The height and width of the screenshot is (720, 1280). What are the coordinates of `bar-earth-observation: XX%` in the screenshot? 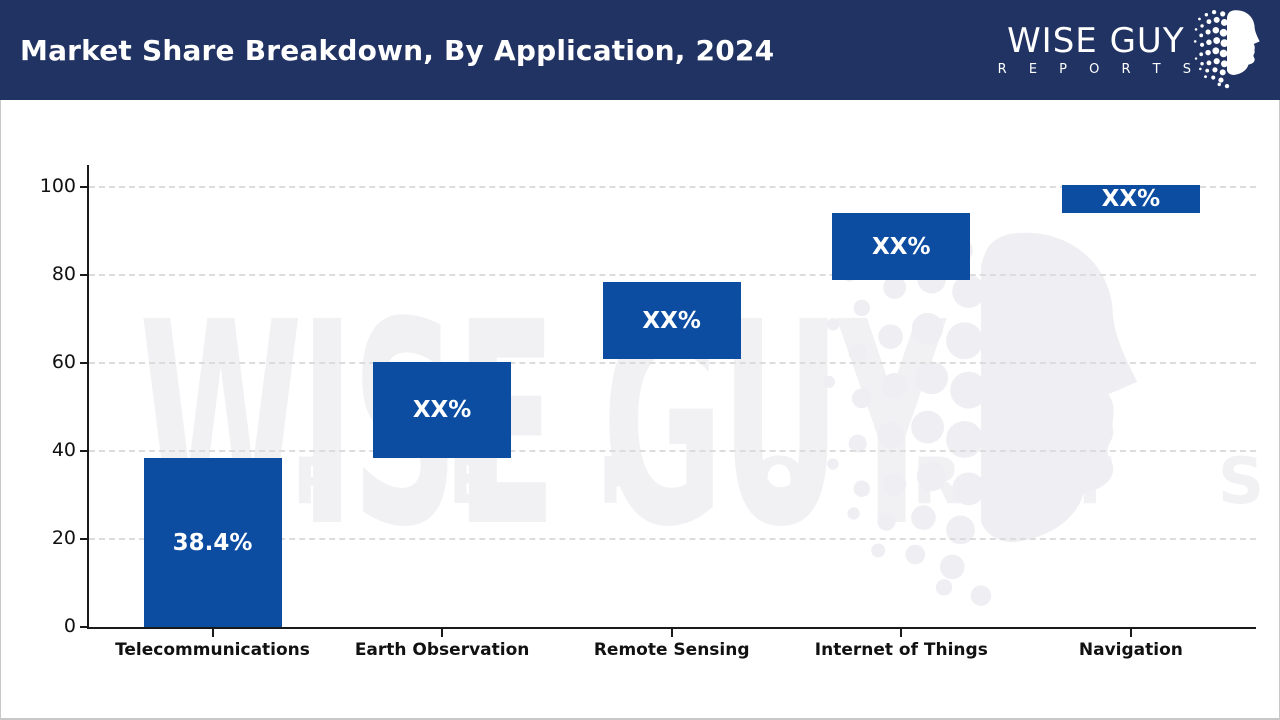 It's located at (442, 410).